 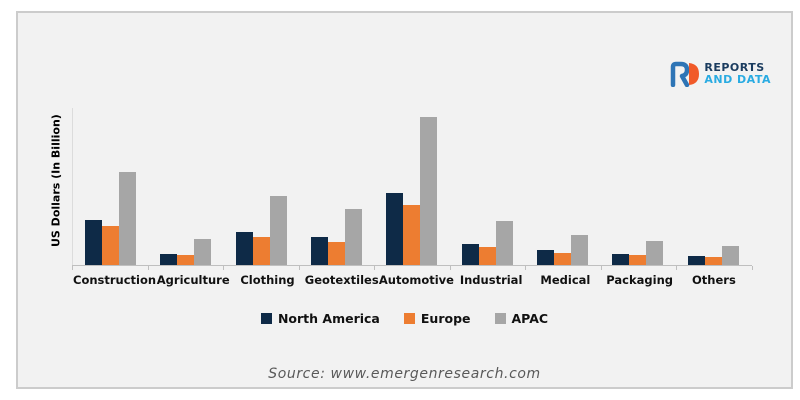 I want to click on logo-line-reports: REPORTS, so click(x=734, y=68).